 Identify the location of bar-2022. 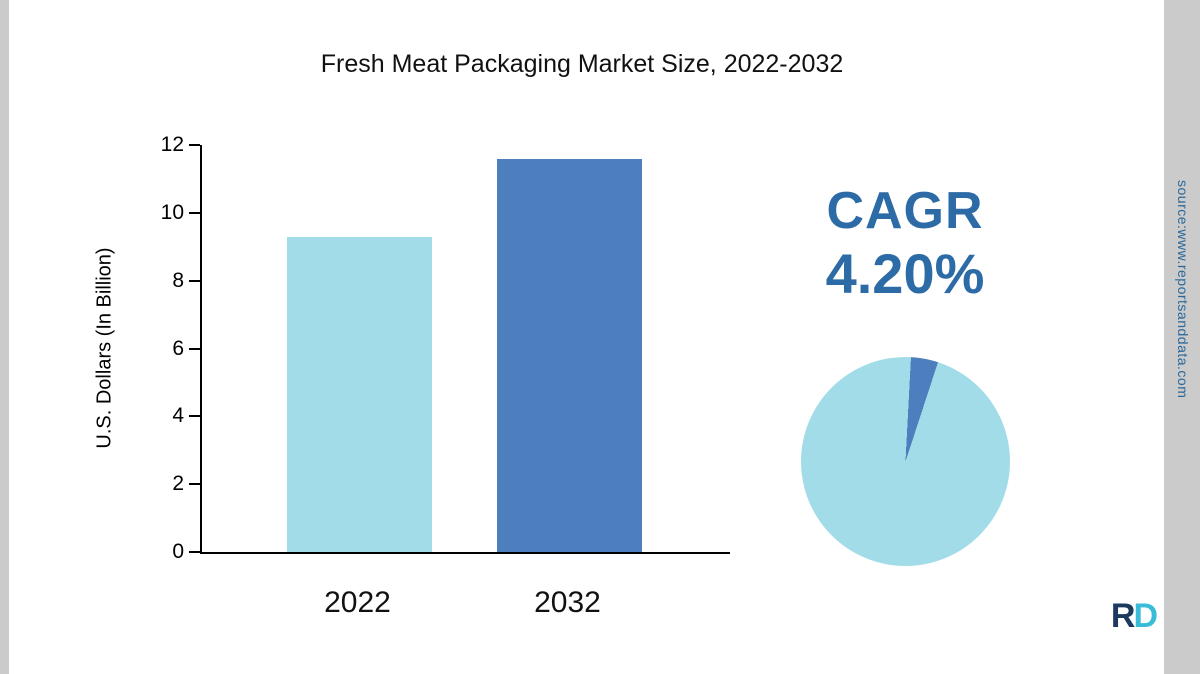
(359, 394).